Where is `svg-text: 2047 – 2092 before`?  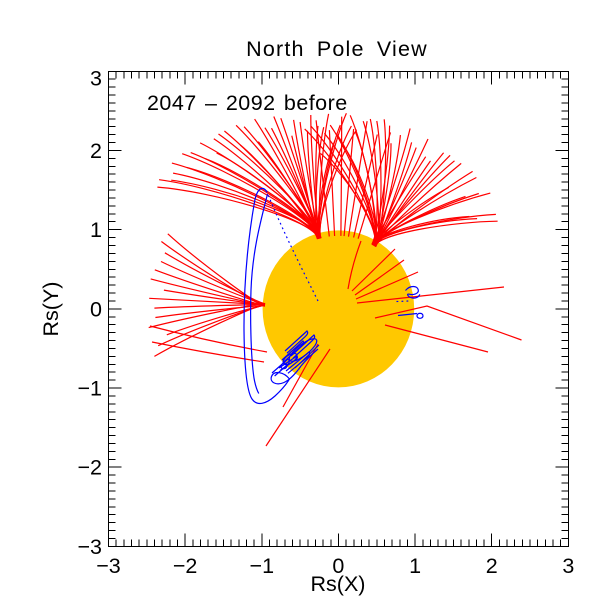 svg-text: 2047 – 2092 before is located at coordinates (247, 103).